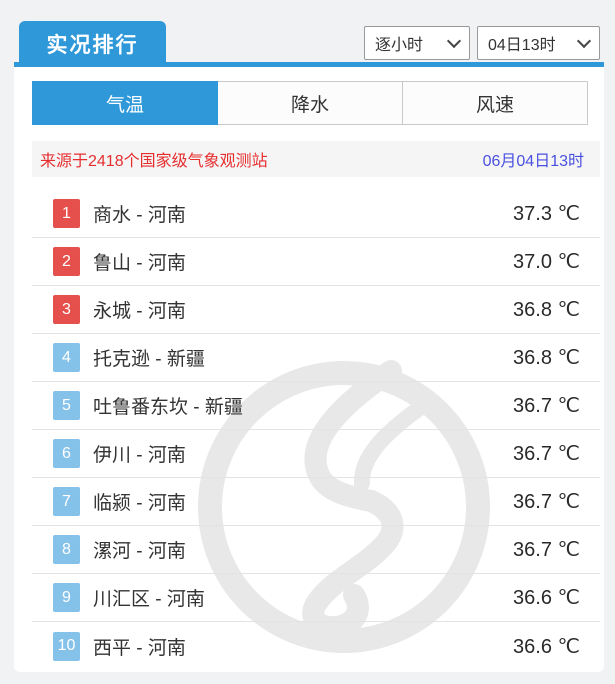 This screenshot has width=615, height=684. I want to click on station-name: 鲁山 - 河南, so click(139, 263).